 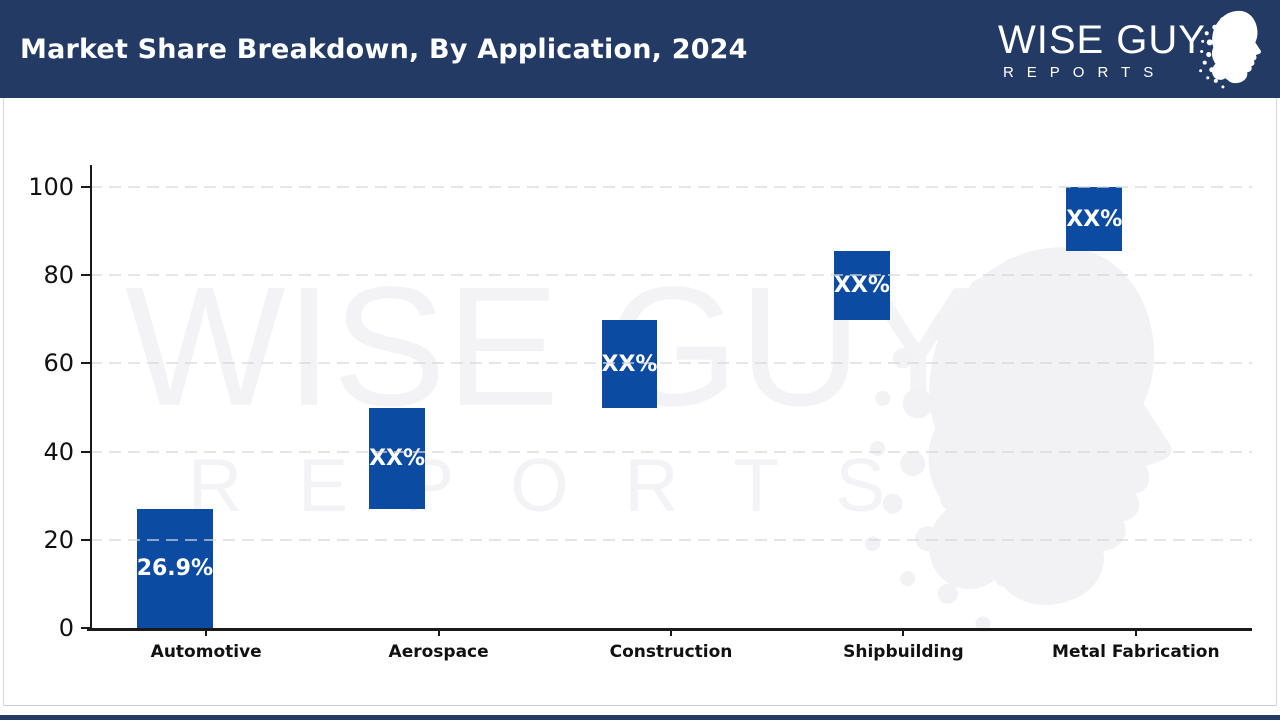 I want to click on y-tick-label-60: 60, so click(x=58, y=363).